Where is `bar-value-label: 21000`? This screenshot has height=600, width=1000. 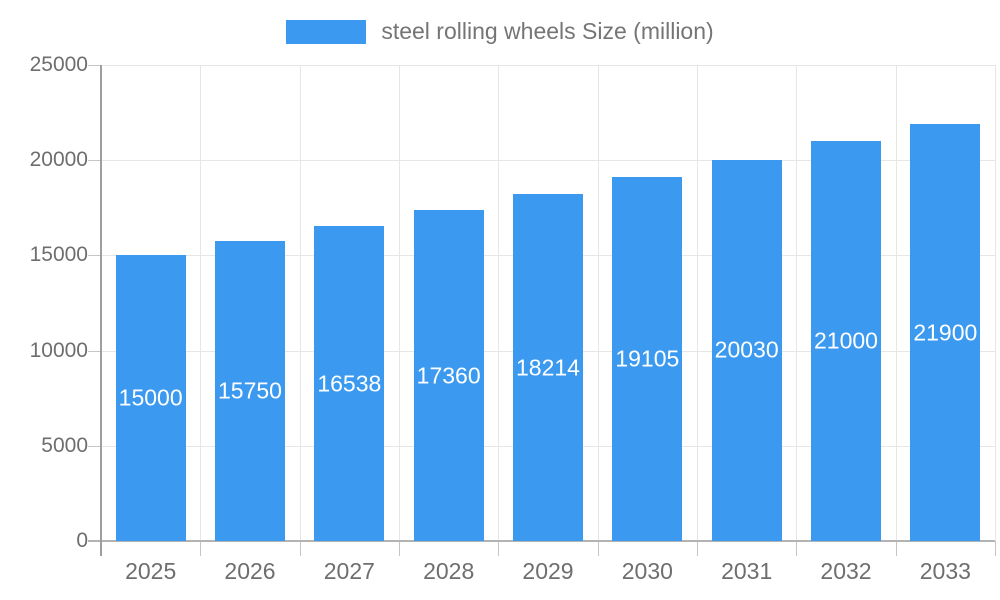
bar-value-label: 21000 is located at coordinates (846, 340).